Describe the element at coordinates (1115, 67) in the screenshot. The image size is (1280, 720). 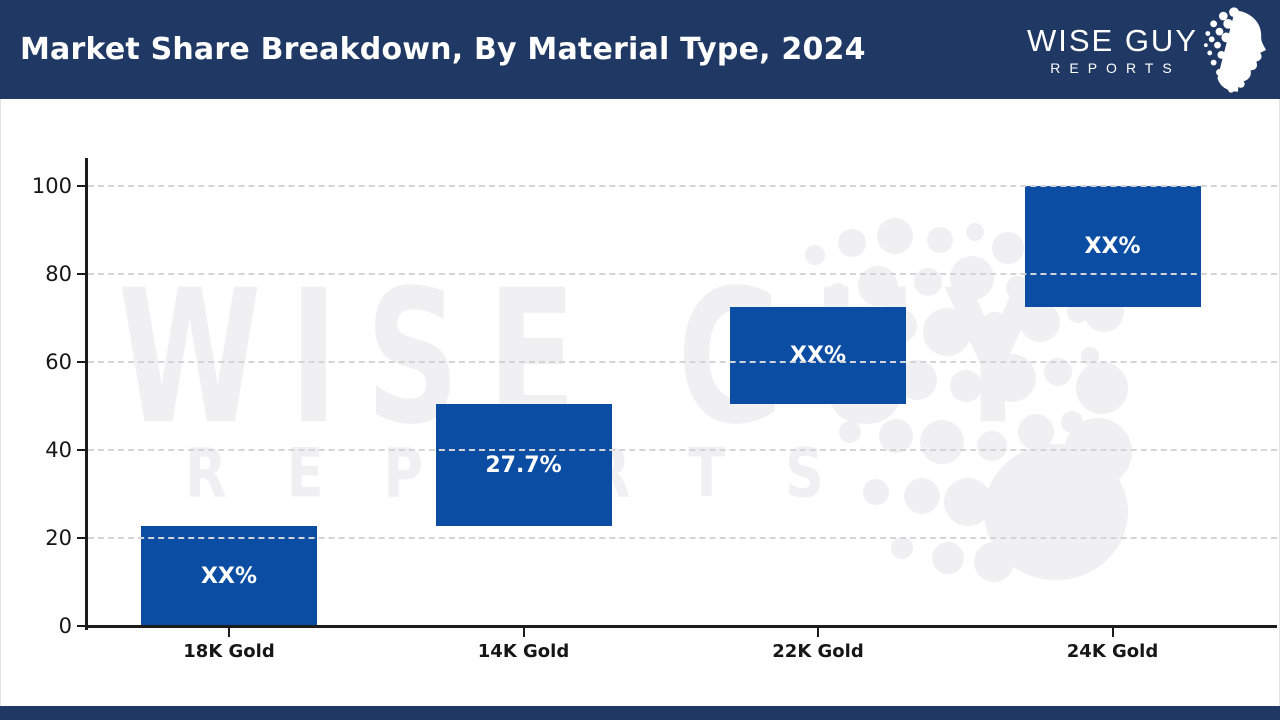
I see `logo-subtitle: REPORTS` at that location.